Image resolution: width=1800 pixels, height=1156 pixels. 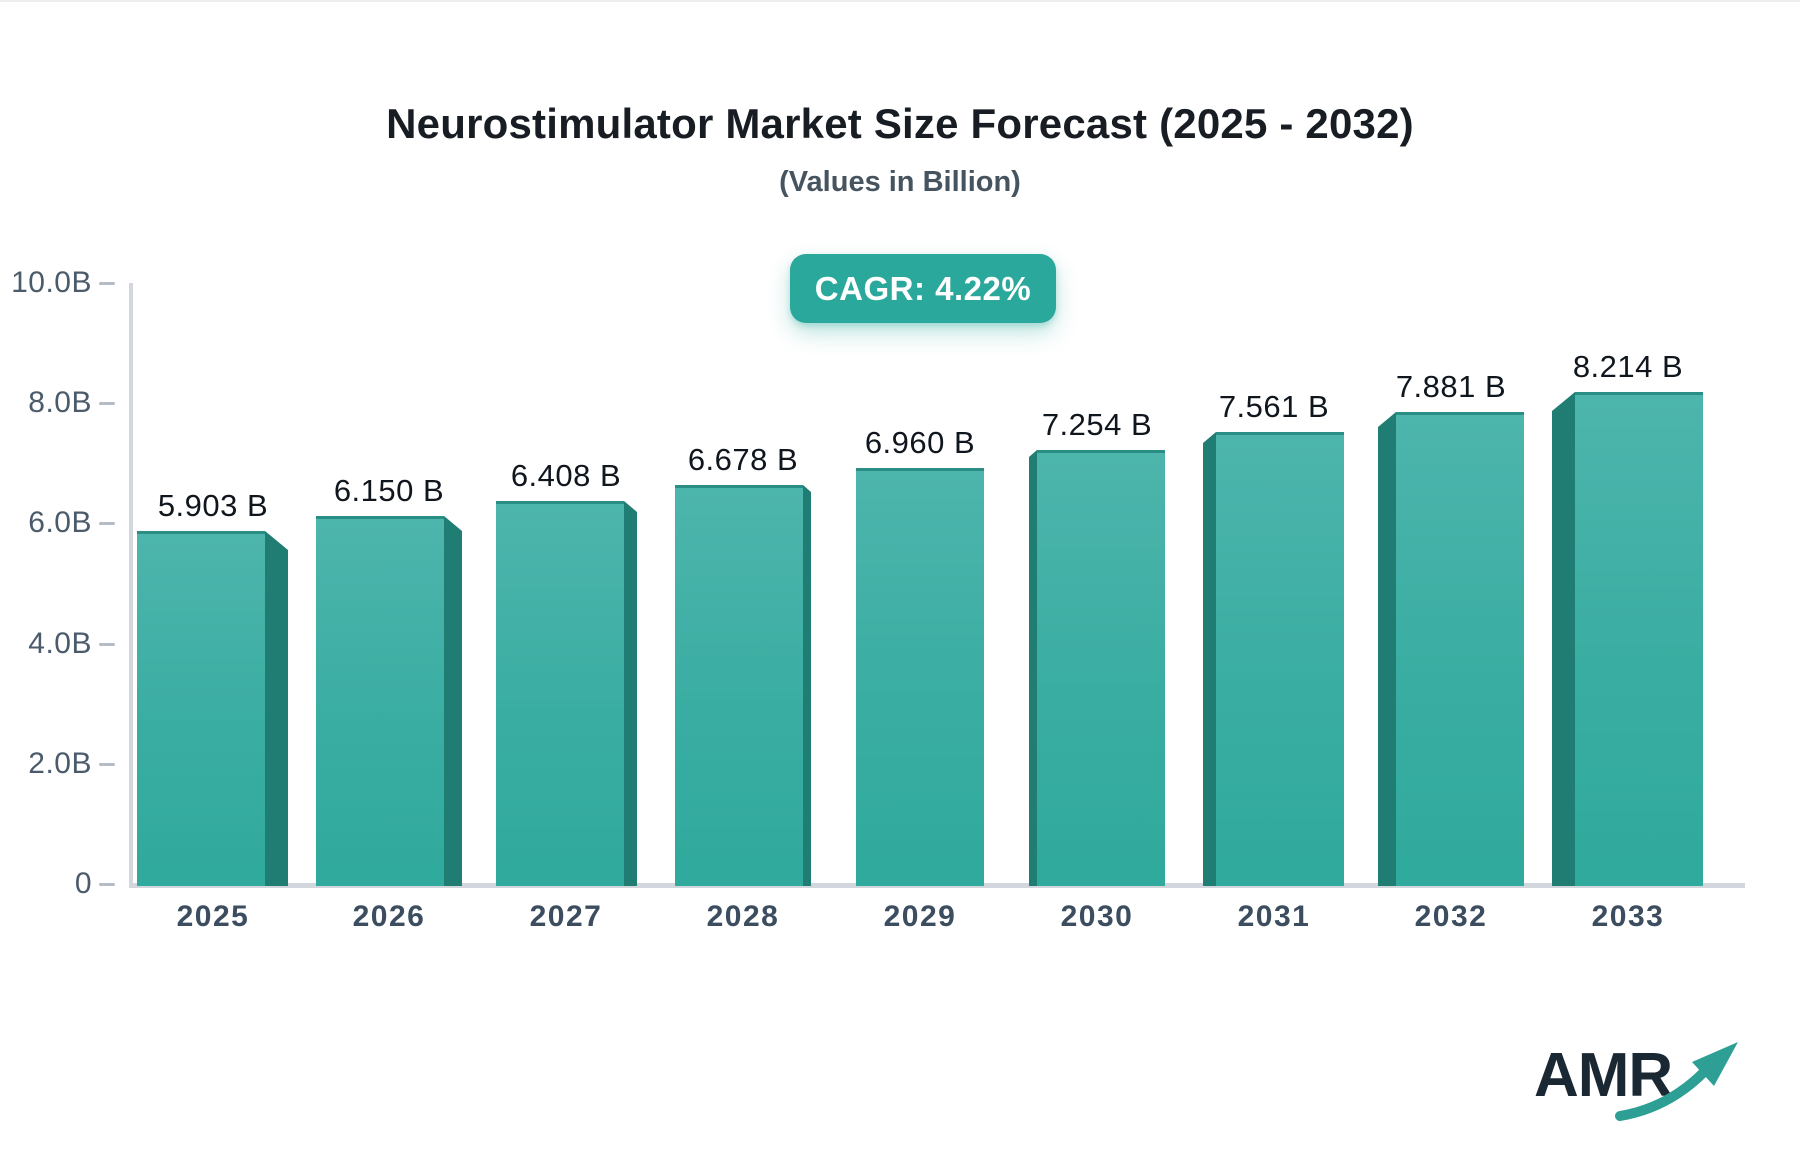 I want to click on y-axis-label: 10.0B, so click(x=51, y=282).